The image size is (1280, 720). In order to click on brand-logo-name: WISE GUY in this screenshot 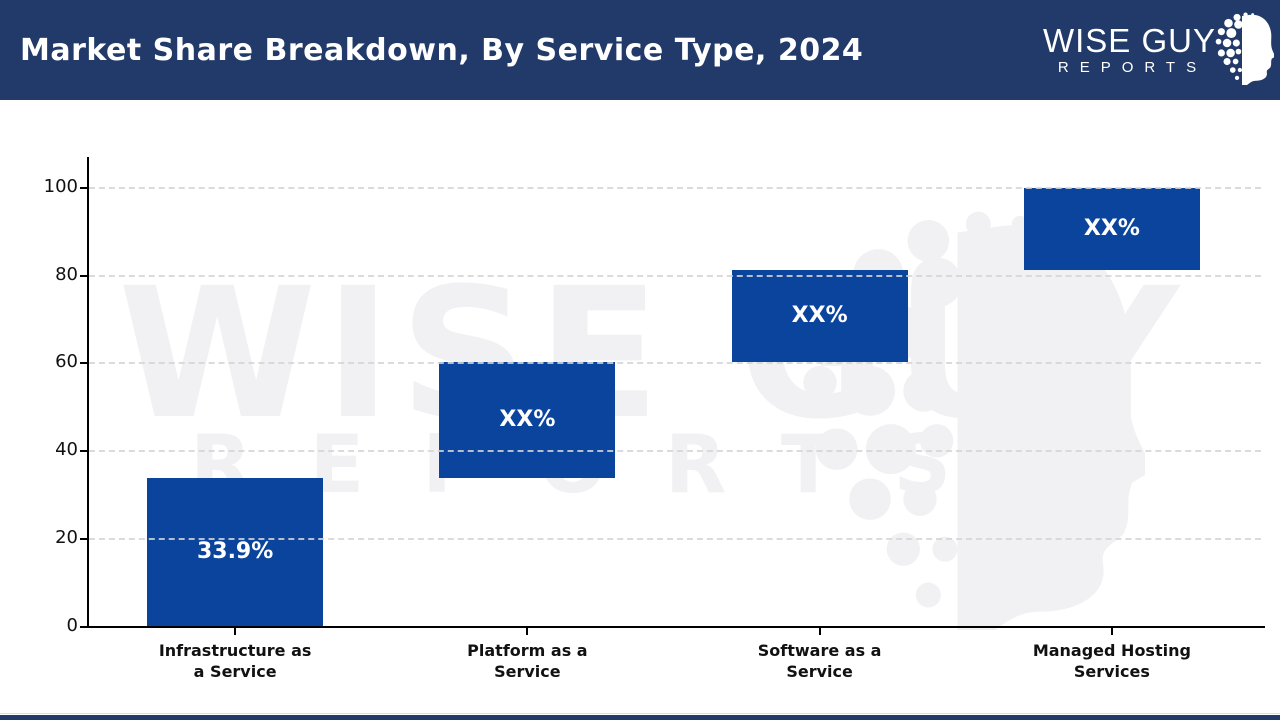, I will do `click(1129, 40)`.